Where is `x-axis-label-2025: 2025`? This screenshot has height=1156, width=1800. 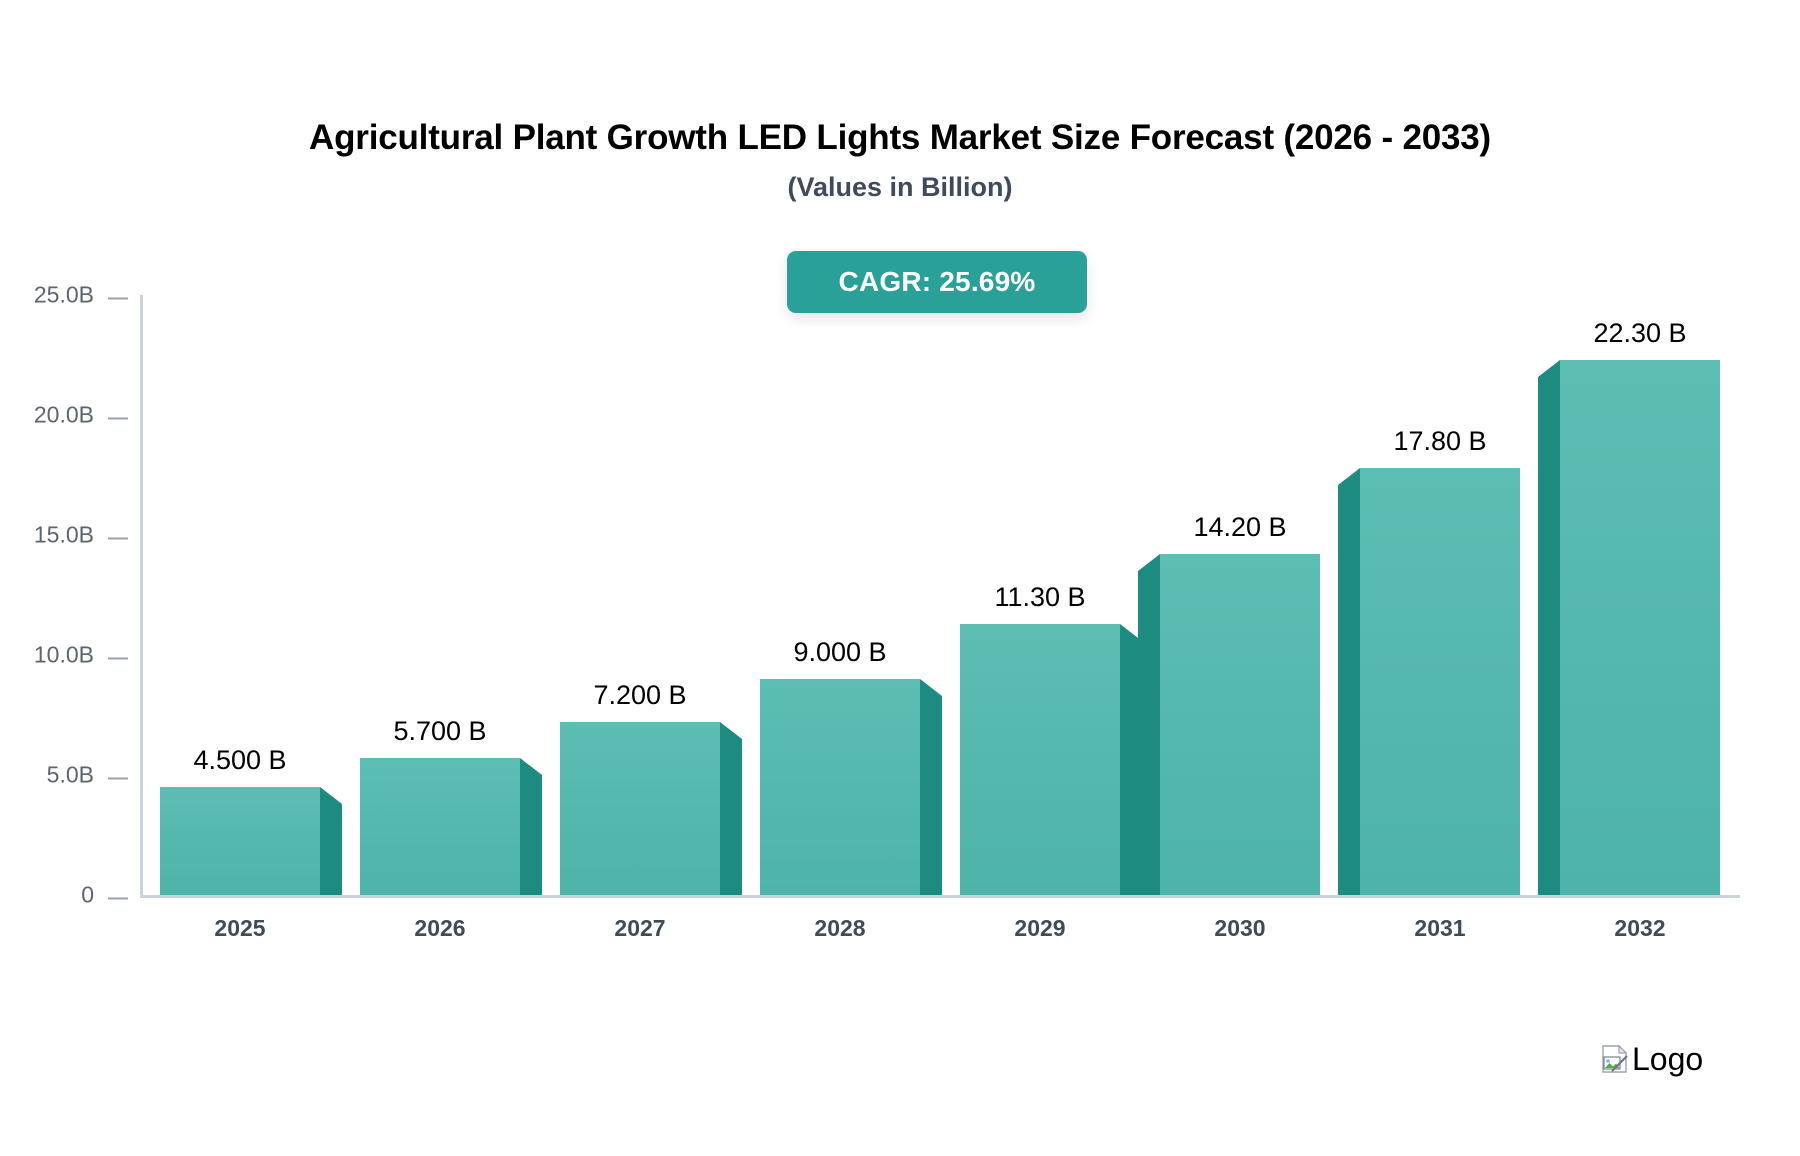 x-axis-label-2025: 2025 is located at coordinates (240, 928).